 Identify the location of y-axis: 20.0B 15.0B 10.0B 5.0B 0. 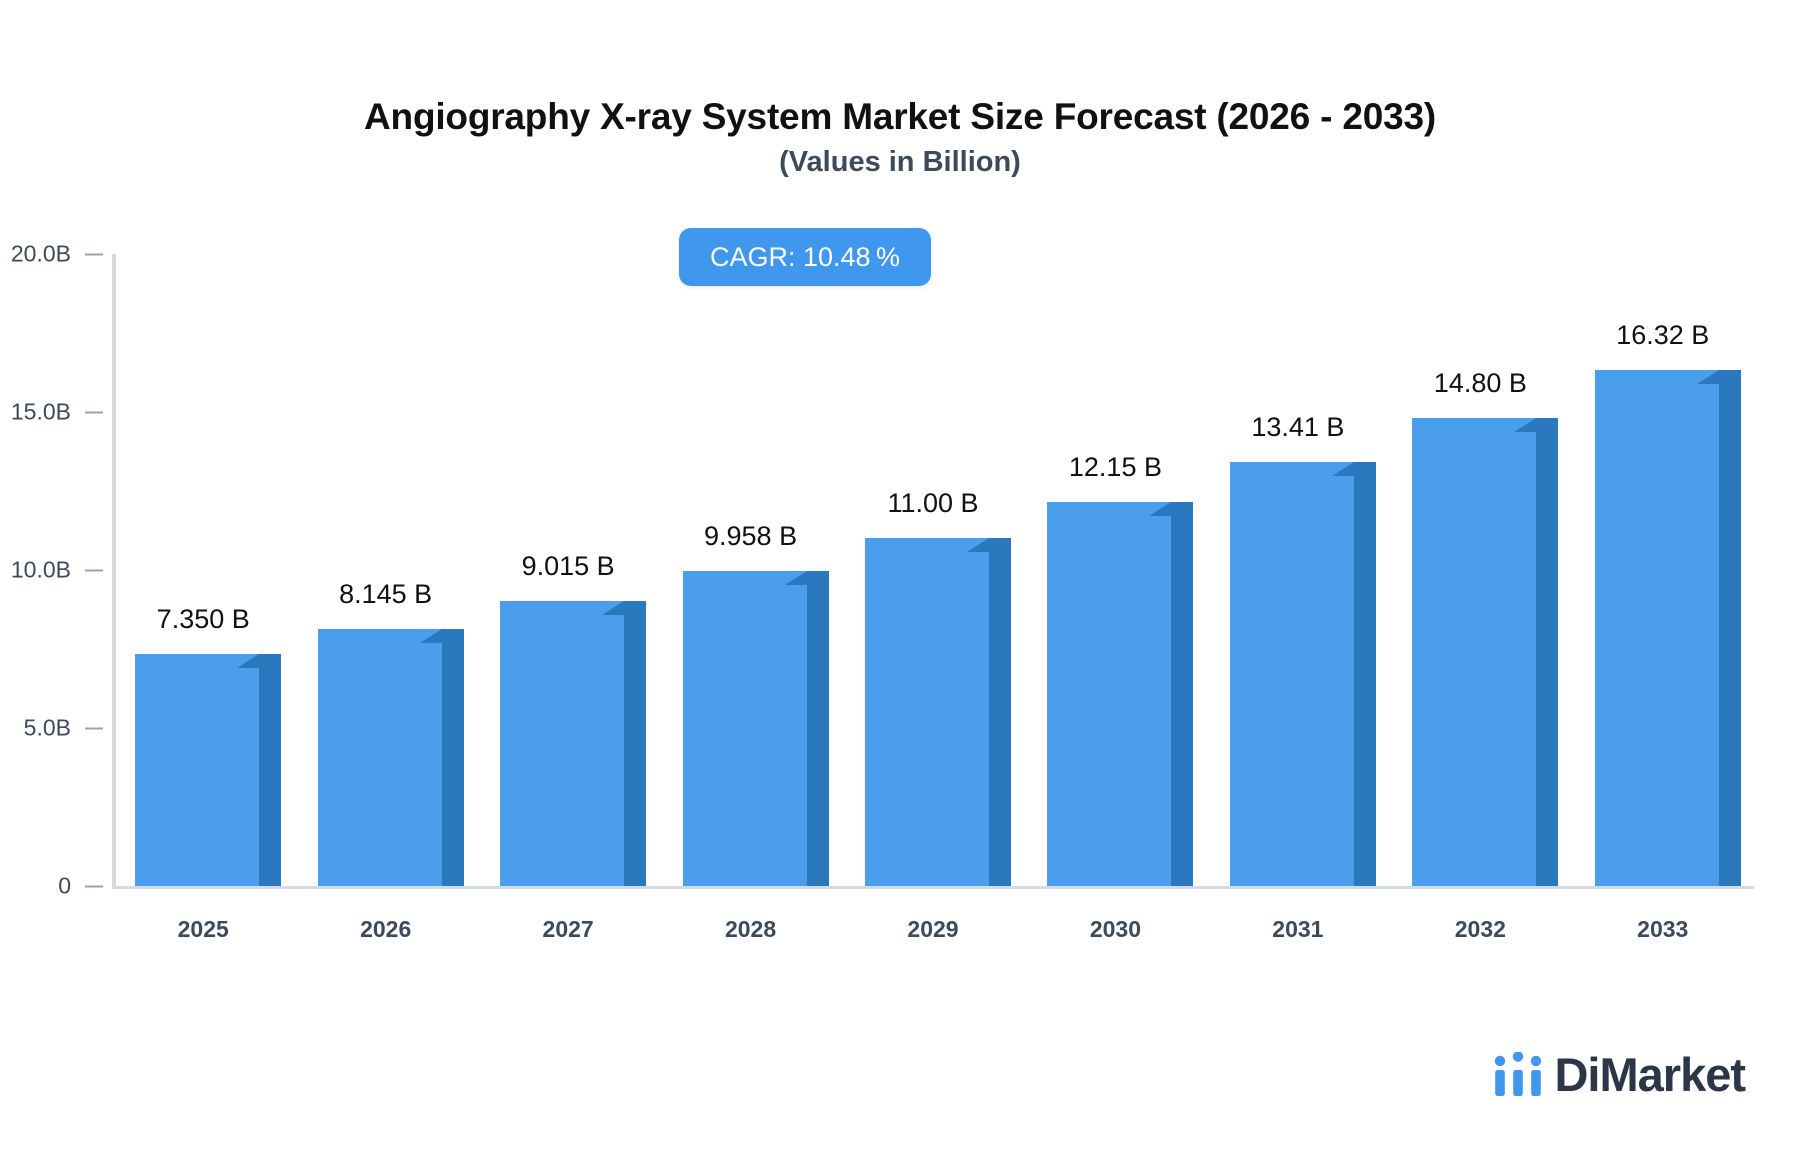
(56, 578).